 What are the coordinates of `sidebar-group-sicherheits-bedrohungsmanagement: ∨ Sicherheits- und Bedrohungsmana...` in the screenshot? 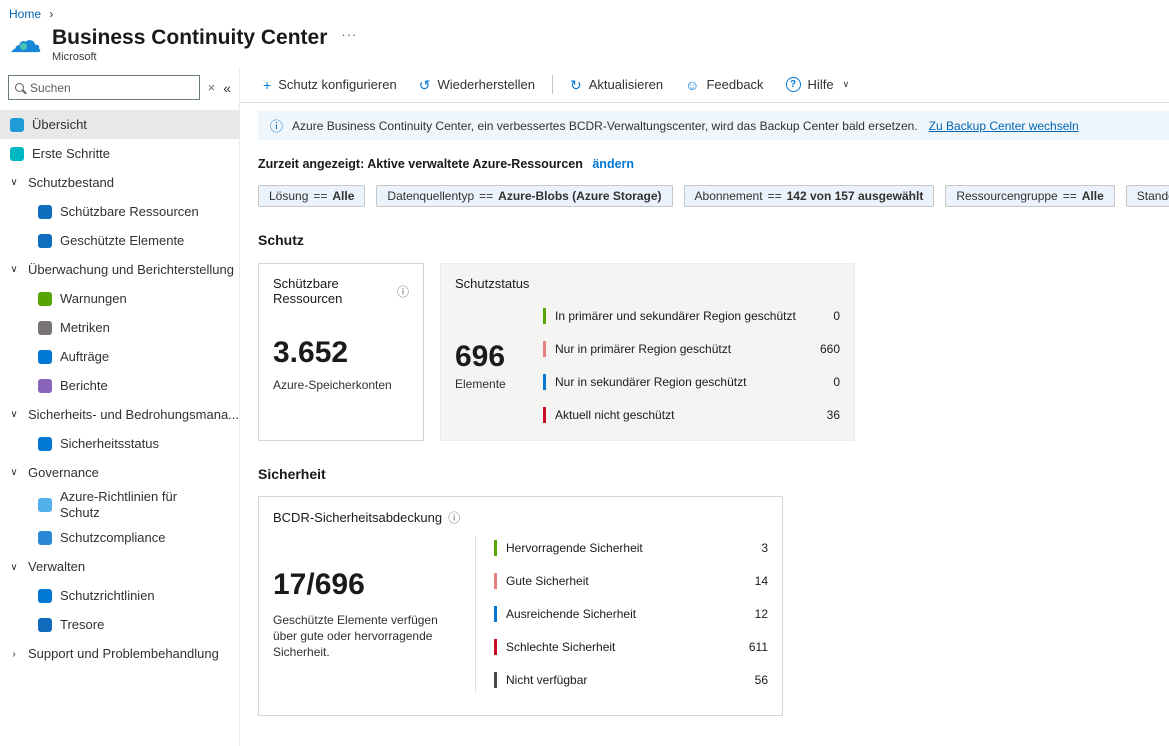 It's located at (119, 414).